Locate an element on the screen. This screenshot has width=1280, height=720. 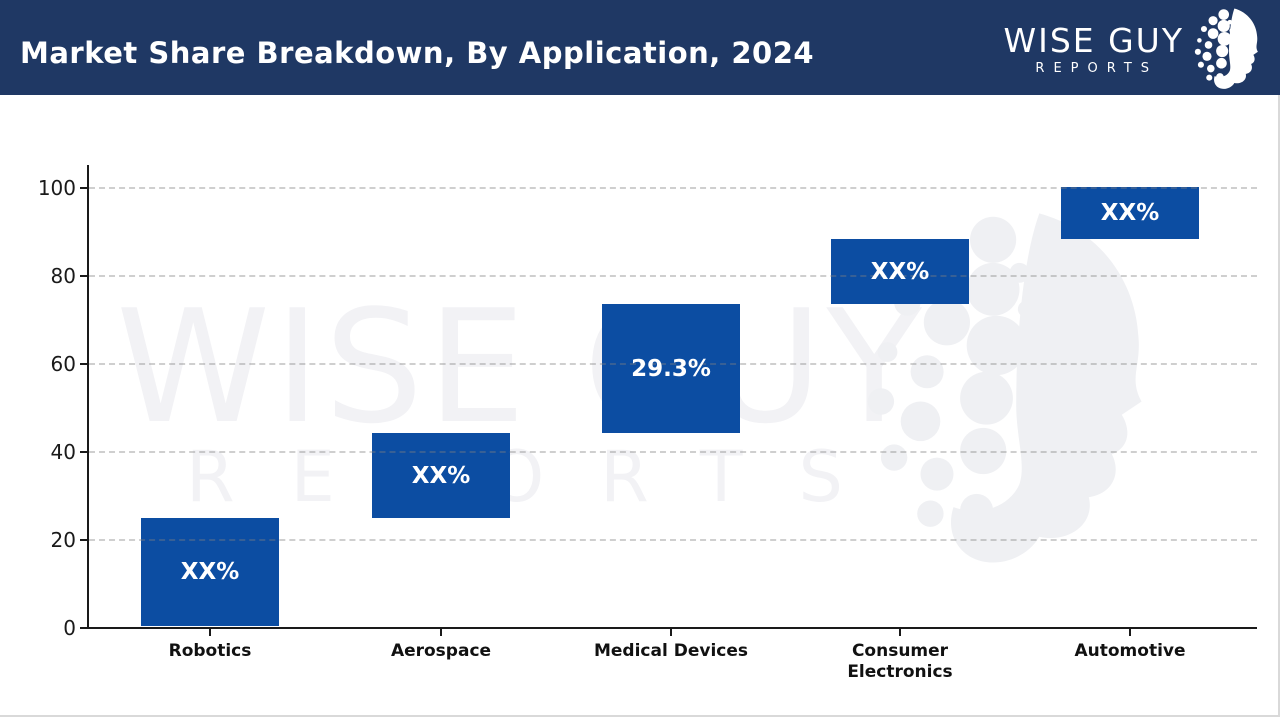
wiseguy-head-icon is located at coordinates (1226, 48).